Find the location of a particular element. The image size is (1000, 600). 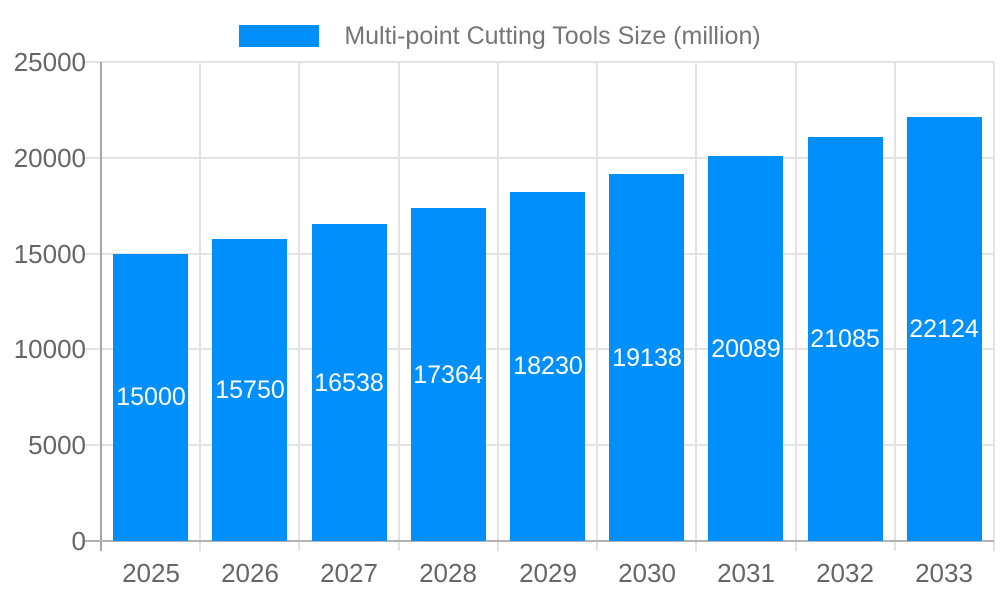

legend: Multi-point Cutting Tools Size (million) is located at coordinates (500, 36).